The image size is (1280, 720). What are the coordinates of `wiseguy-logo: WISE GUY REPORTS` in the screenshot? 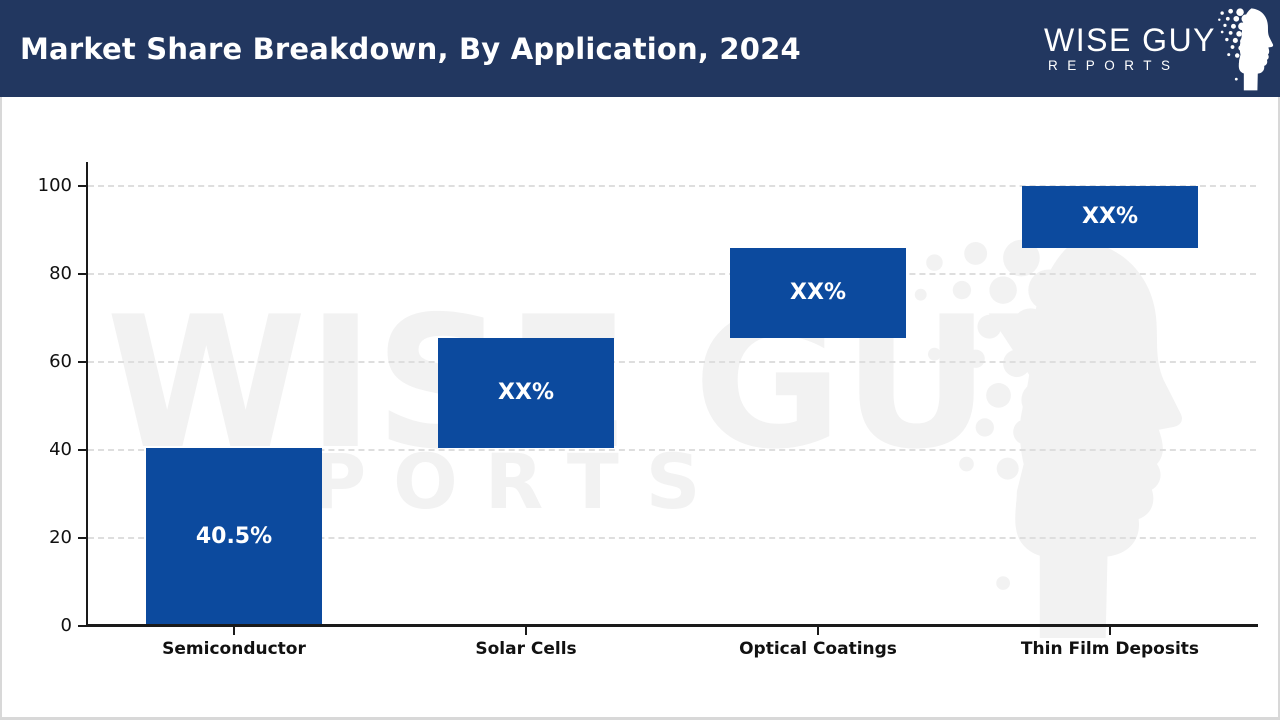 It's located at (1159, 48).